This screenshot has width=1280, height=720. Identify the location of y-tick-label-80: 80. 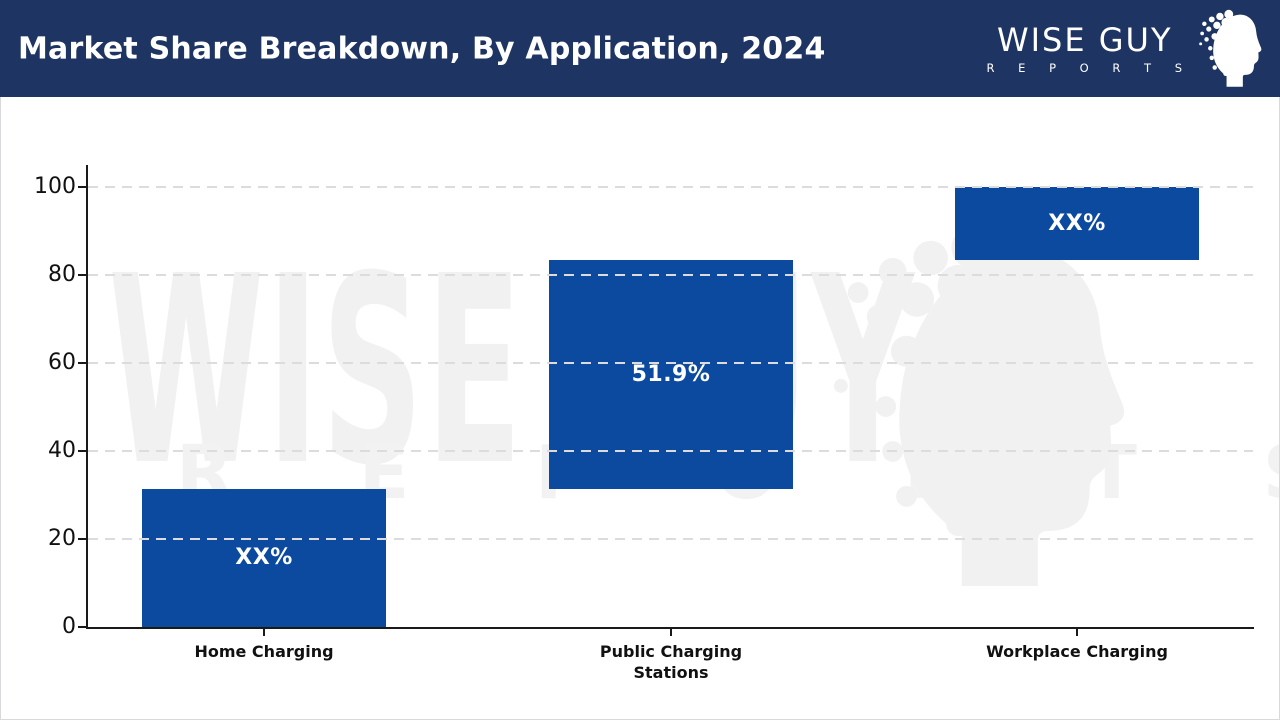
(62, 274).